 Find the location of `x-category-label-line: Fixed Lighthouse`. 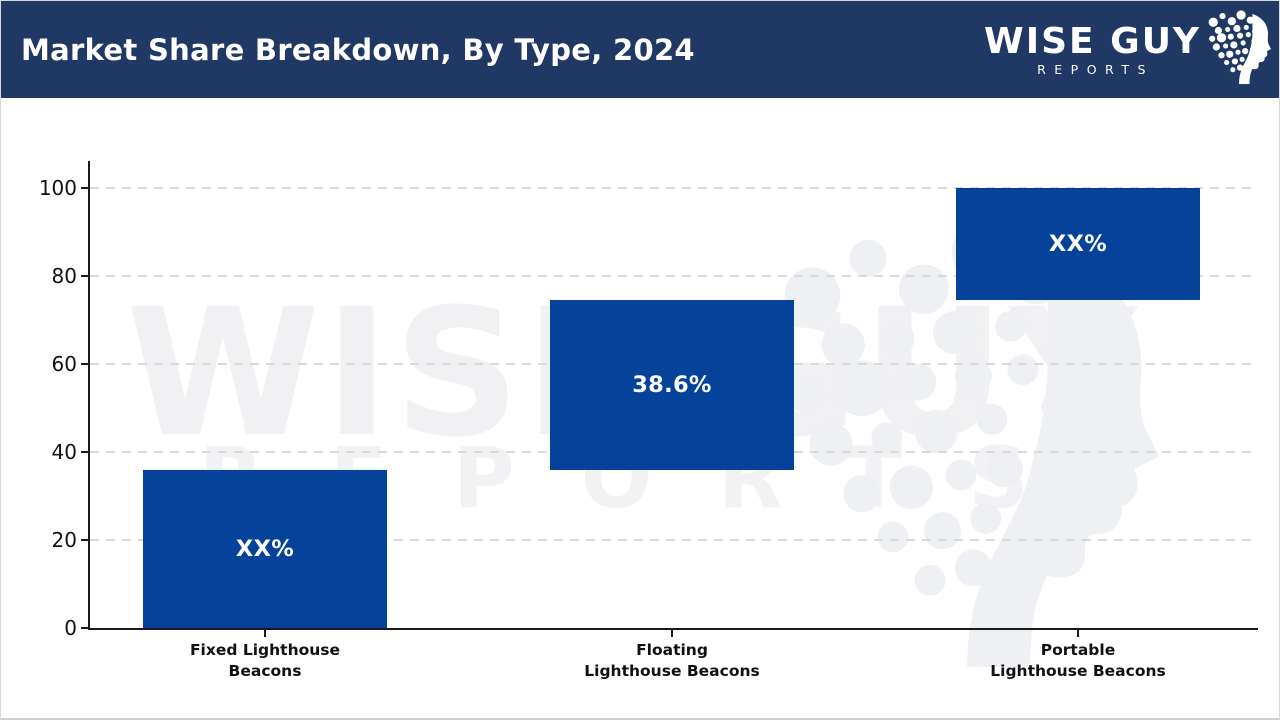

x-category-label-line: Fixed Lighthouse is located at coordinates (265, 650).